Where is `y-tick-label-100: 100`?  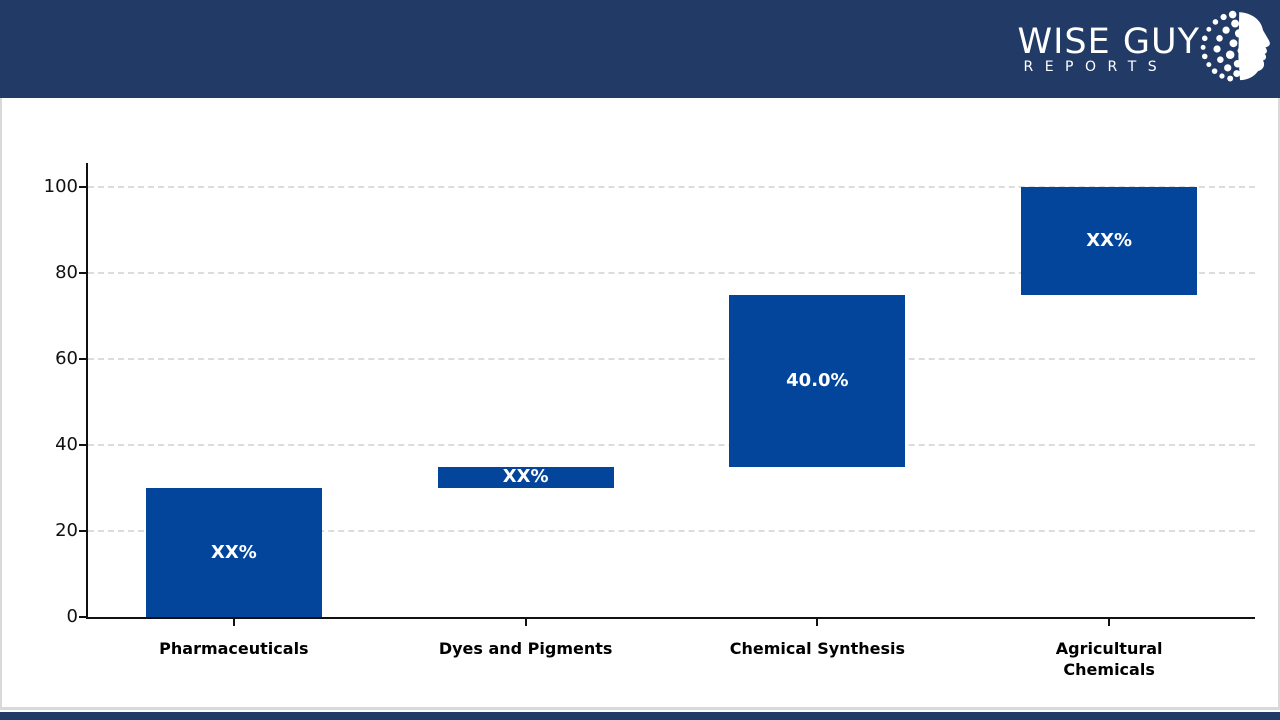 y-tick-label-100: 100 is located at coordinates (60, 187).